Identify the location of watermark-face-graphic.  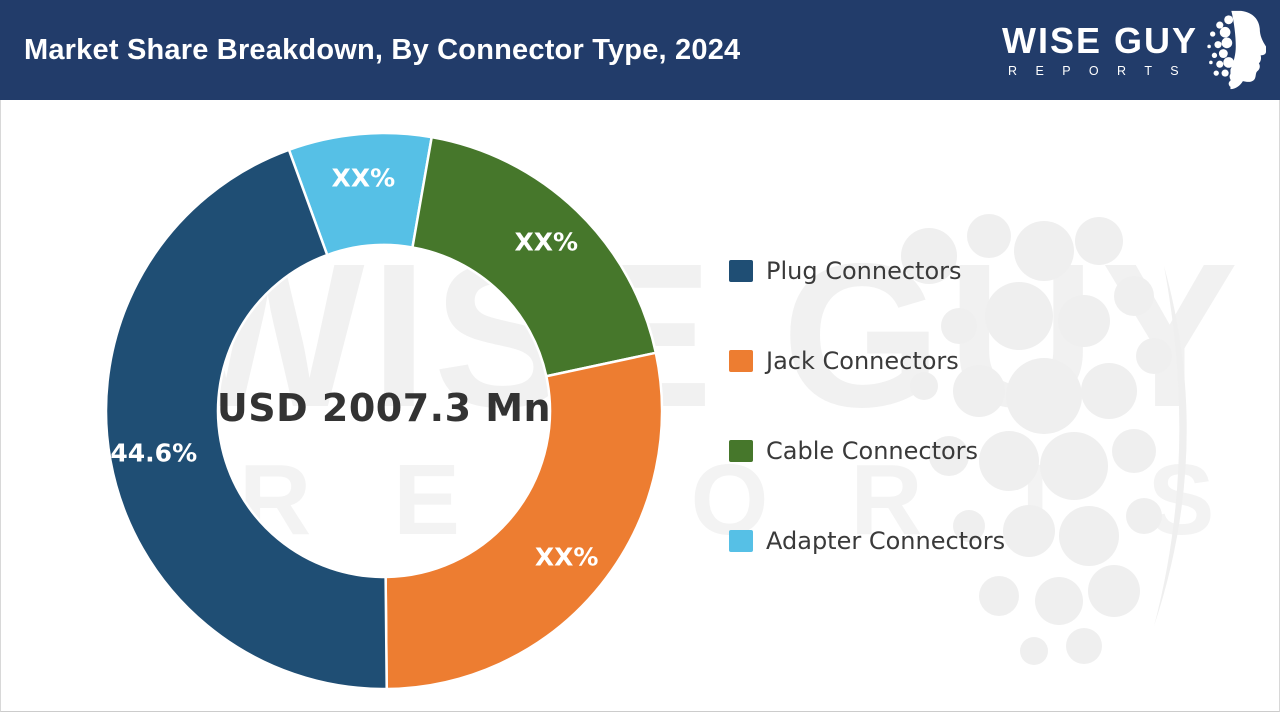
(1044, 439).